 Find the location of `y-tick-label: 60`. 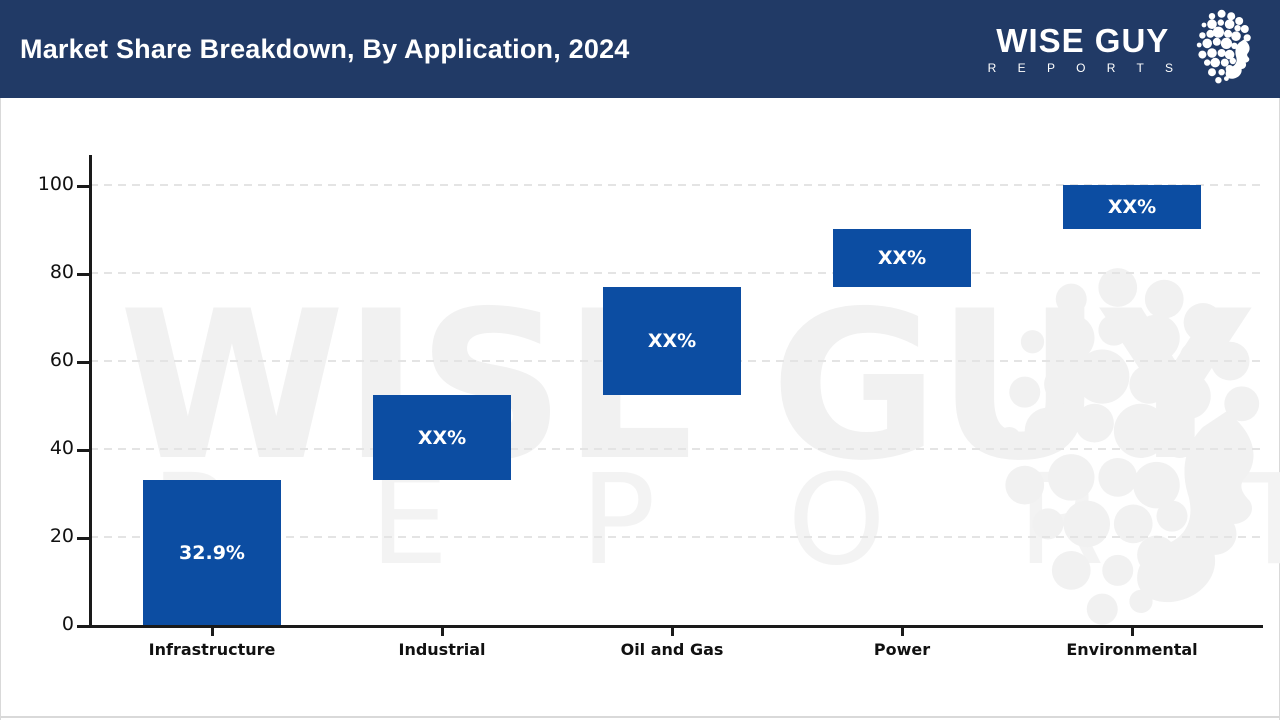

y-tick-label: 60 is located at coordinates (61, 360).